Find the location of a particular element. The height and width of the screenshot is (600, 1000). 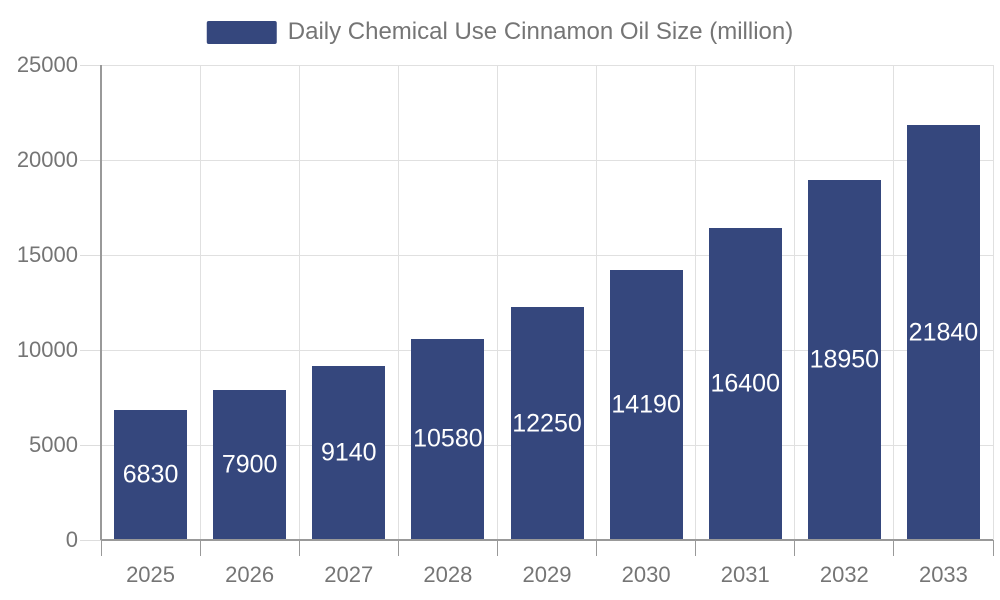

bar-2031: 16400 is located at coordinates (745, 384).